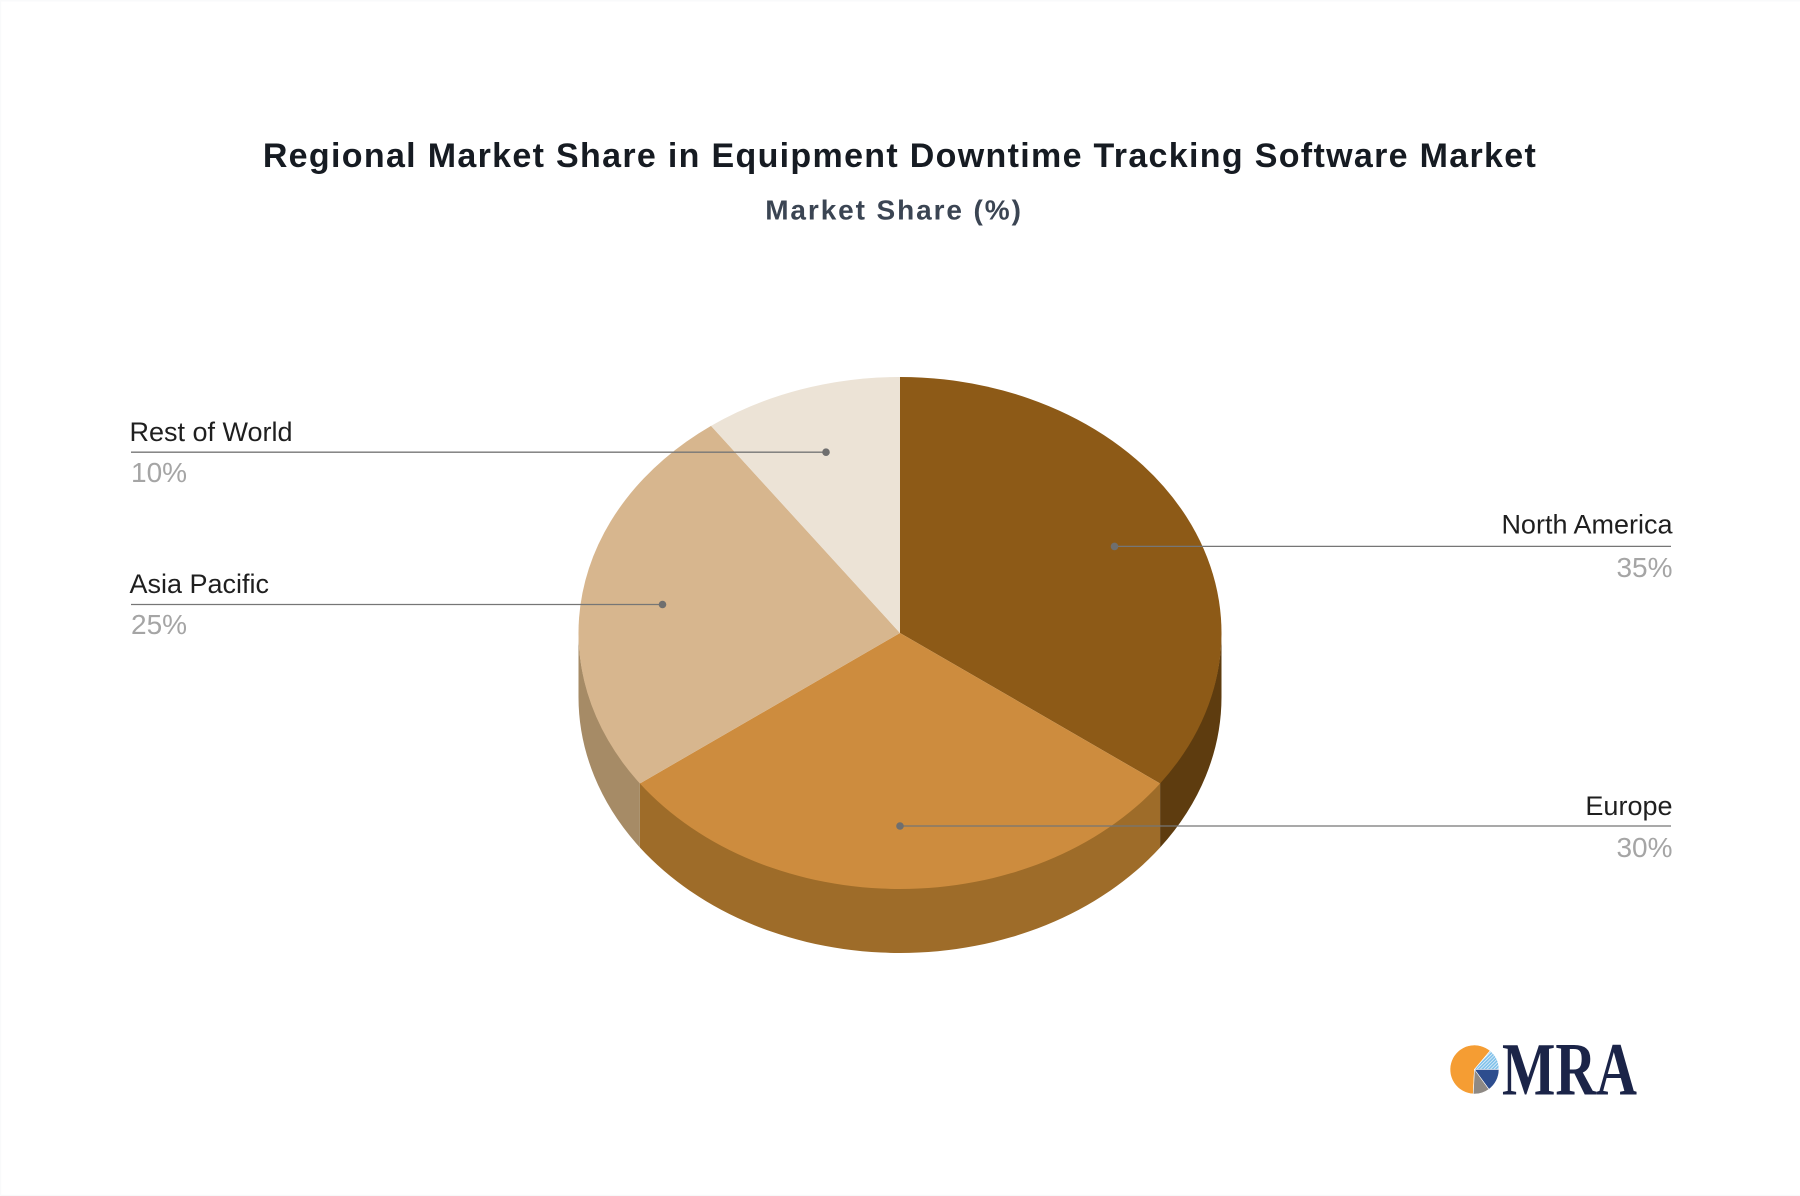  Describe the element at coordinates (1644, 847) in the screenshot. I see `svg-text: 30%` at that location.